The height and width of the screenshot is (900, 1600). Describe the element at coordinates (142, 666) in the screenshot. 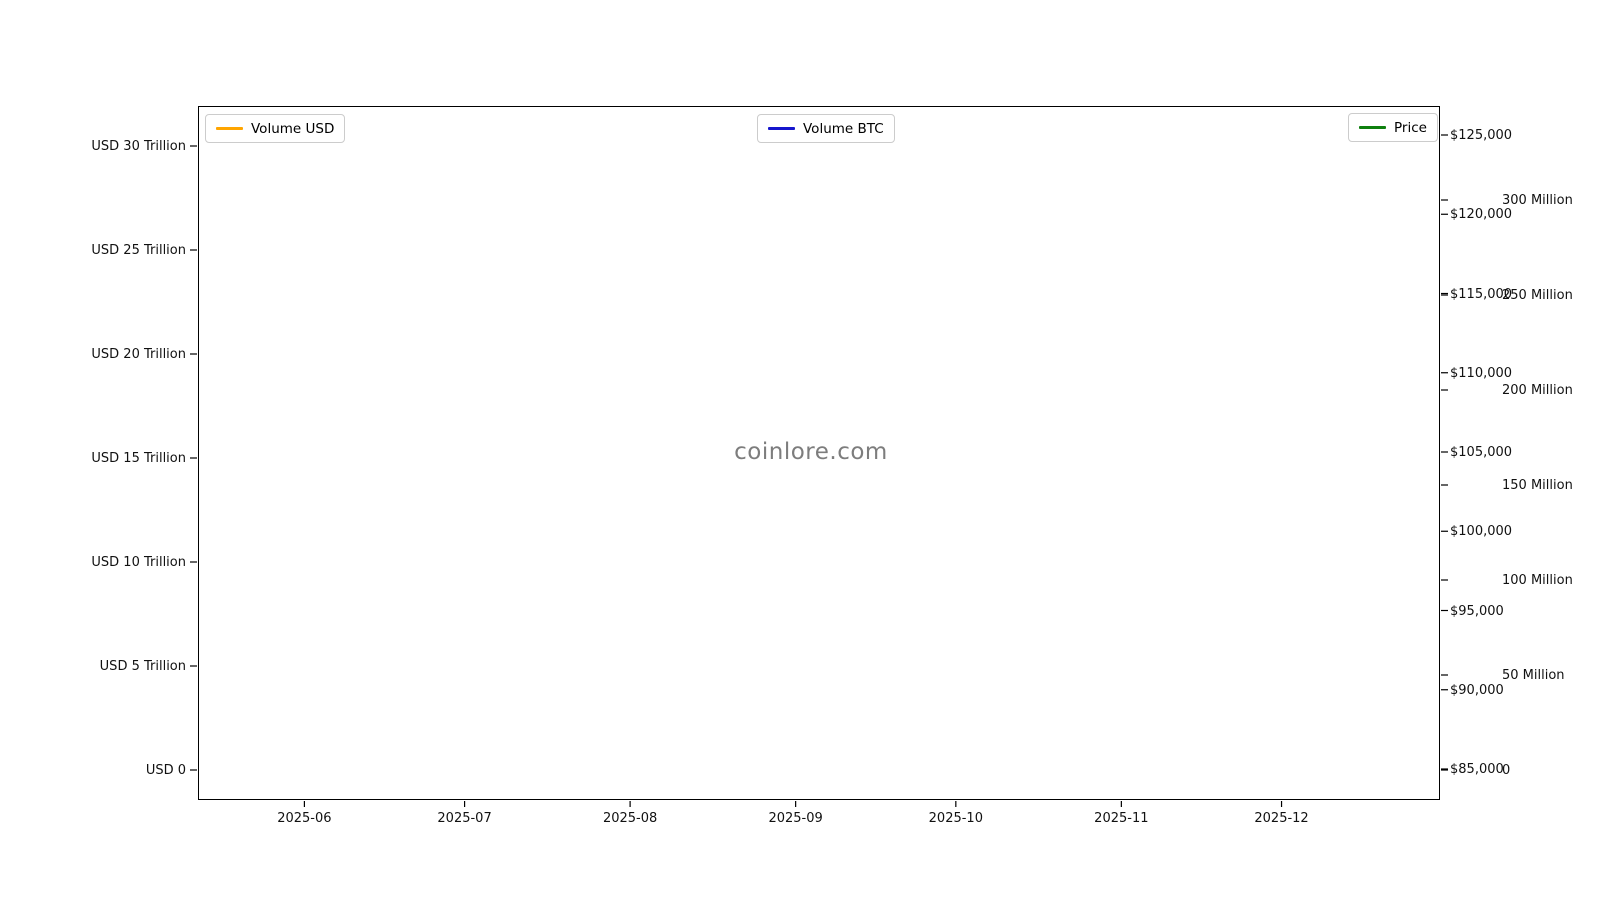

I see `y-left-tick-label: USD 5 Trillion` at that location.